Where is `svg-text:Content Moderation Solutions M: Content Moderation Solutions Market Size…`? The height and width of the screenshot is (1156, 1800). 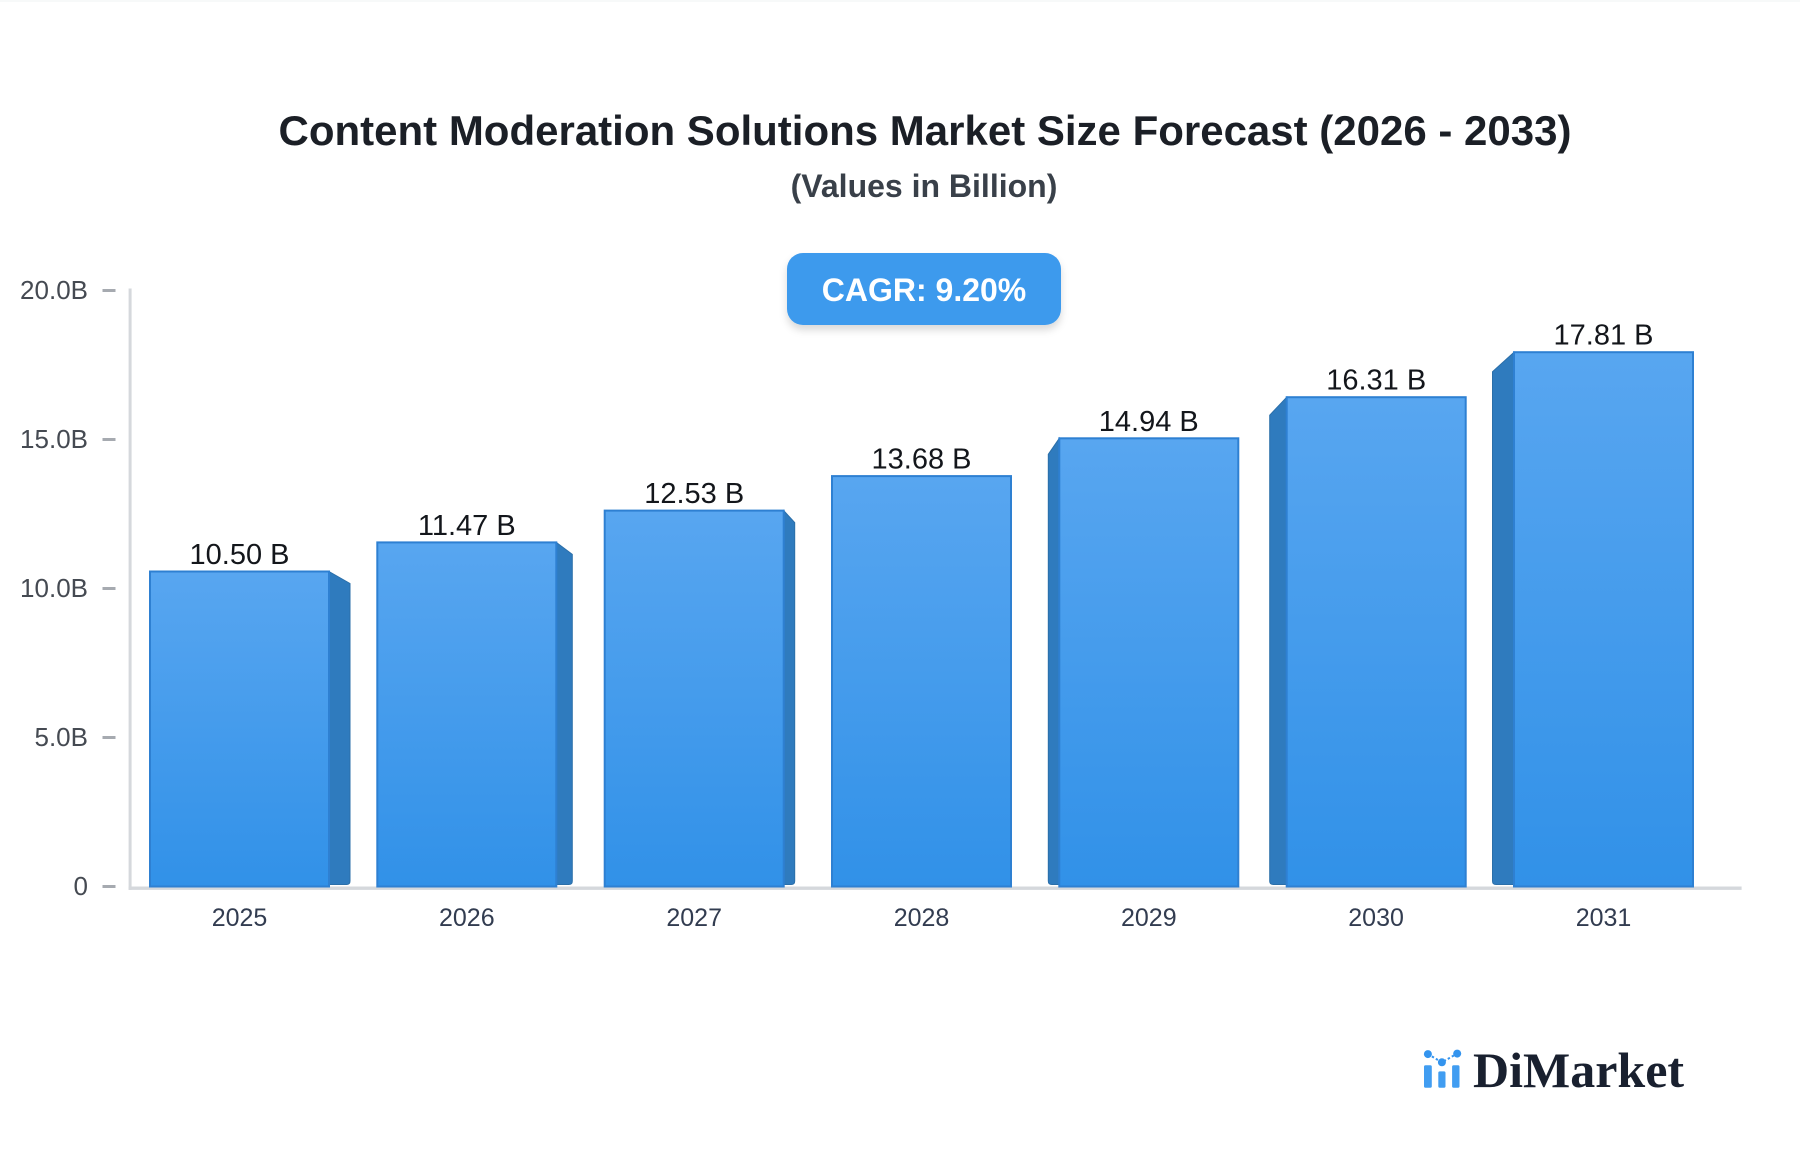
svg-text:Content Moderation Solutions M: Content Moderation Solutions Market Size… is located at coordinates (925, 130).